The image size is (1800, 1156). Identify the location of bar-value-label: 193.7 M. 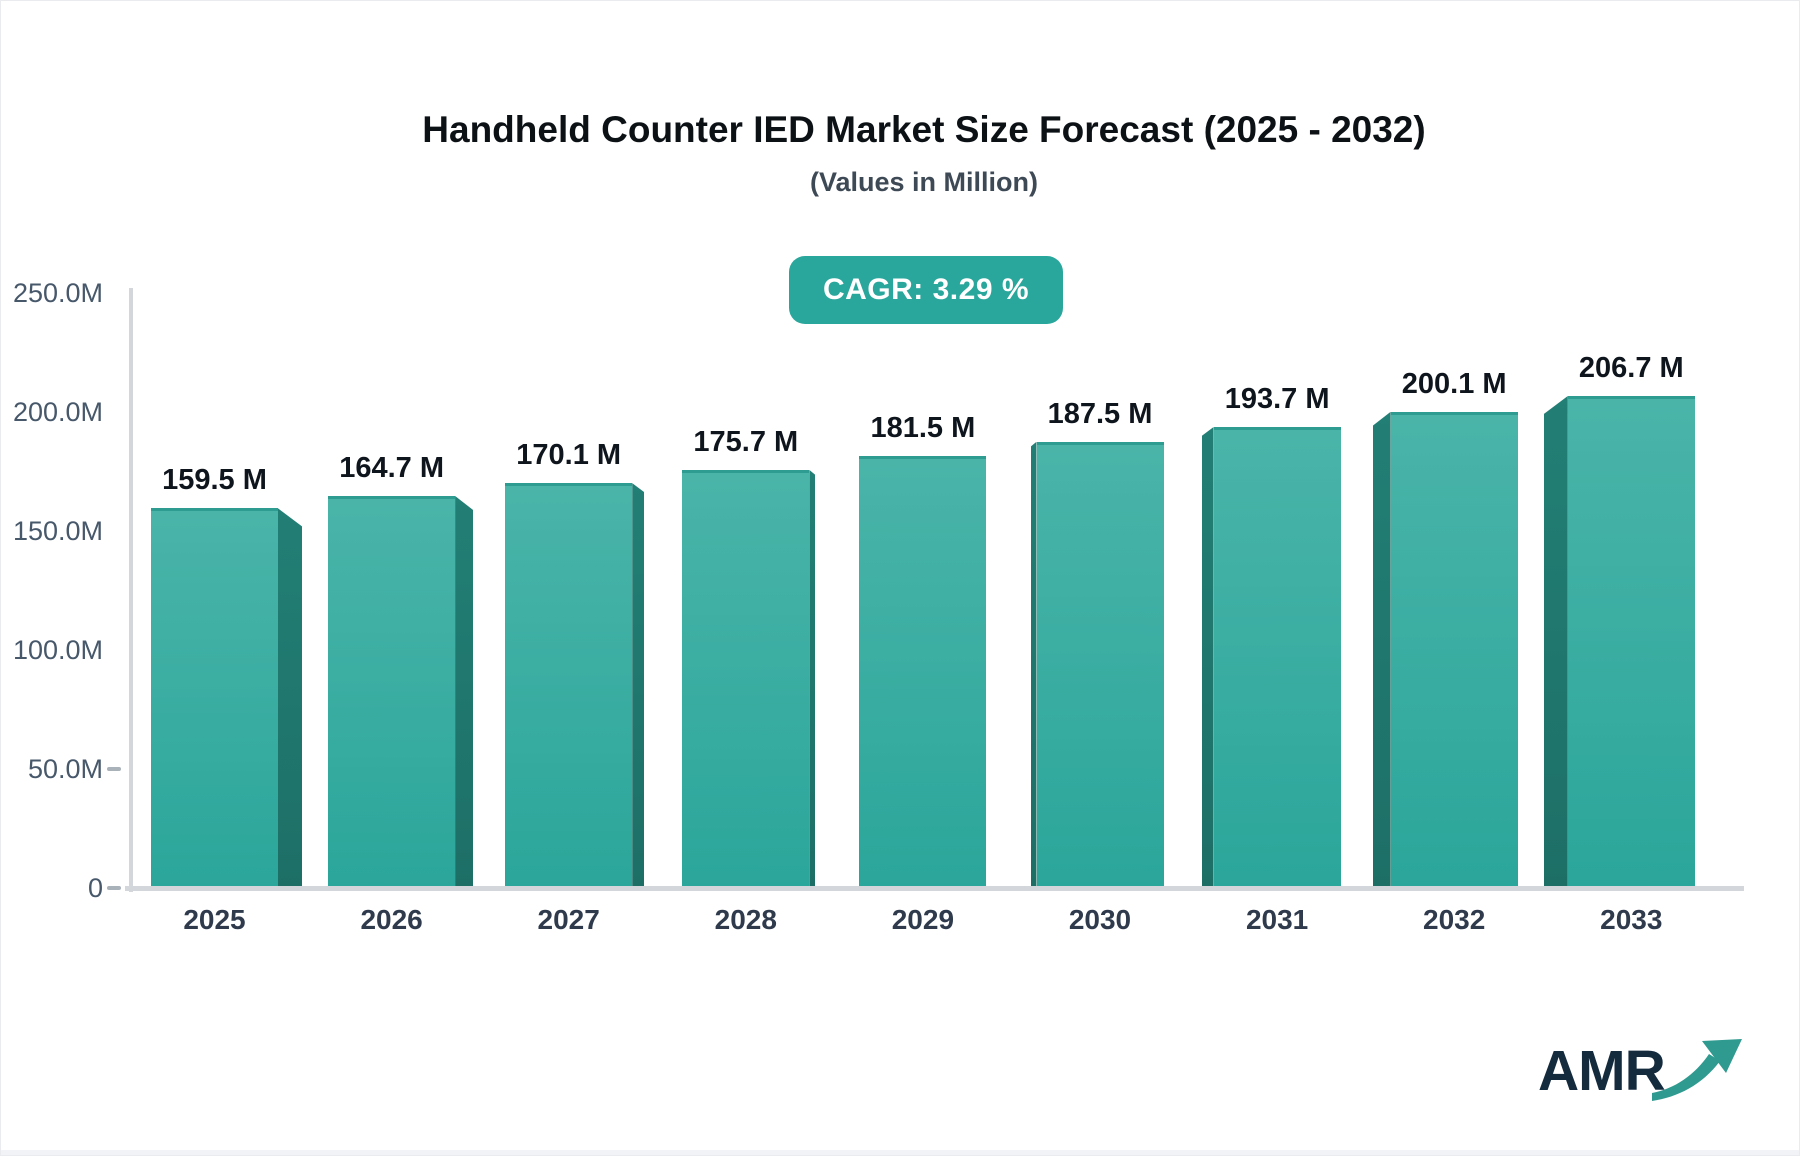
(1277, 398).